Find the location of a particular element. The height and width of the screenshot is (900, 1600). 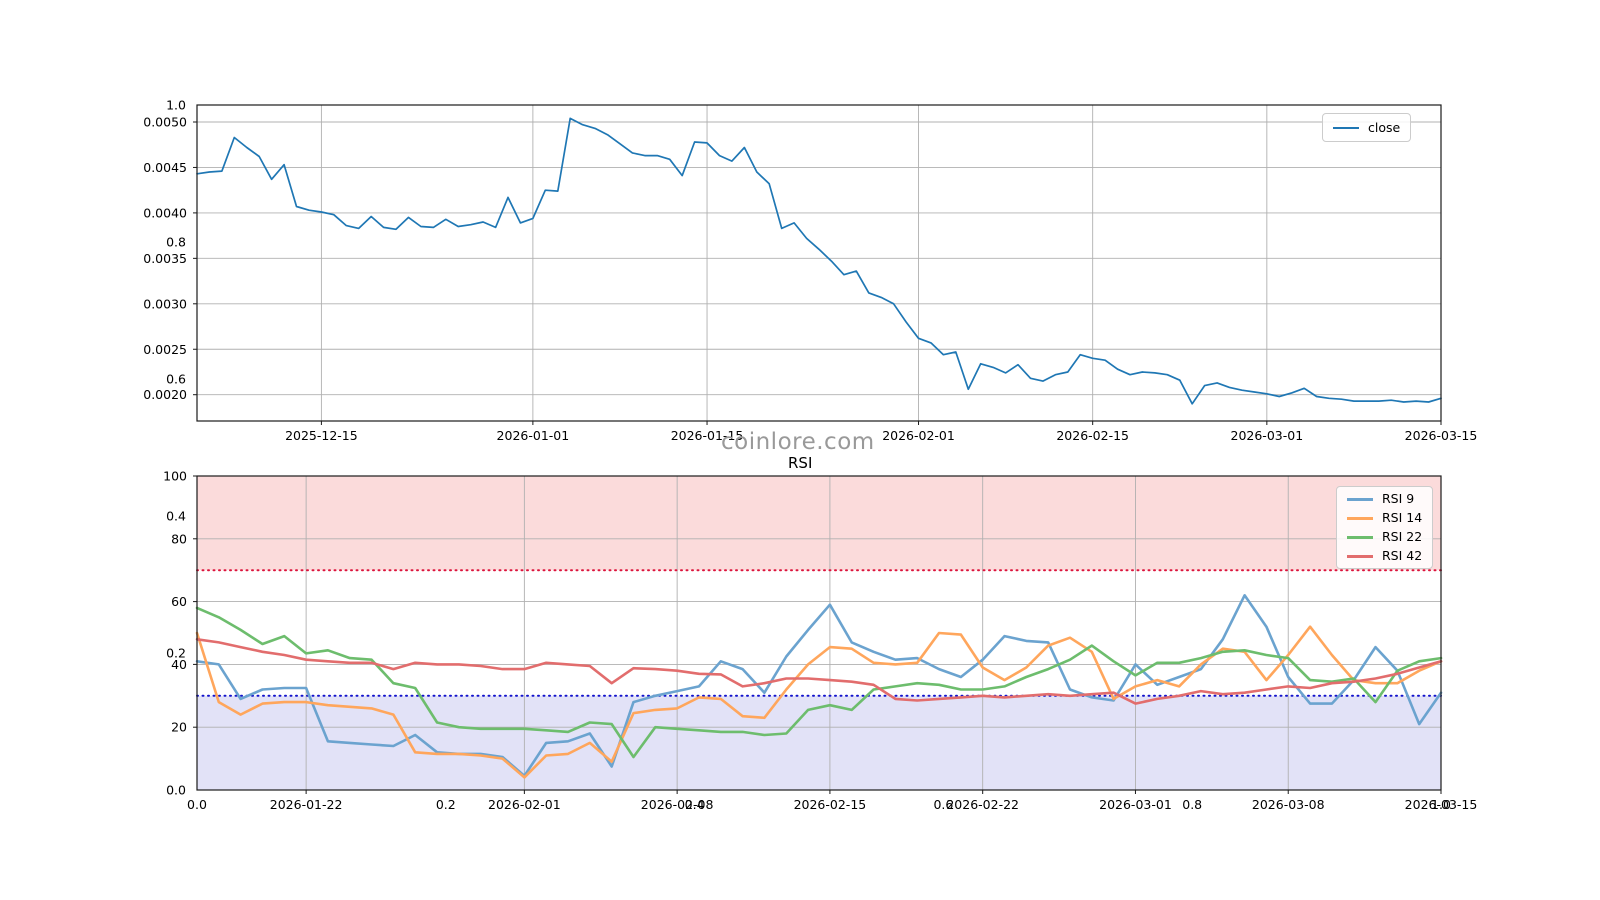

rsi-ytick-label: 20 is located at coordinates (179, 727).